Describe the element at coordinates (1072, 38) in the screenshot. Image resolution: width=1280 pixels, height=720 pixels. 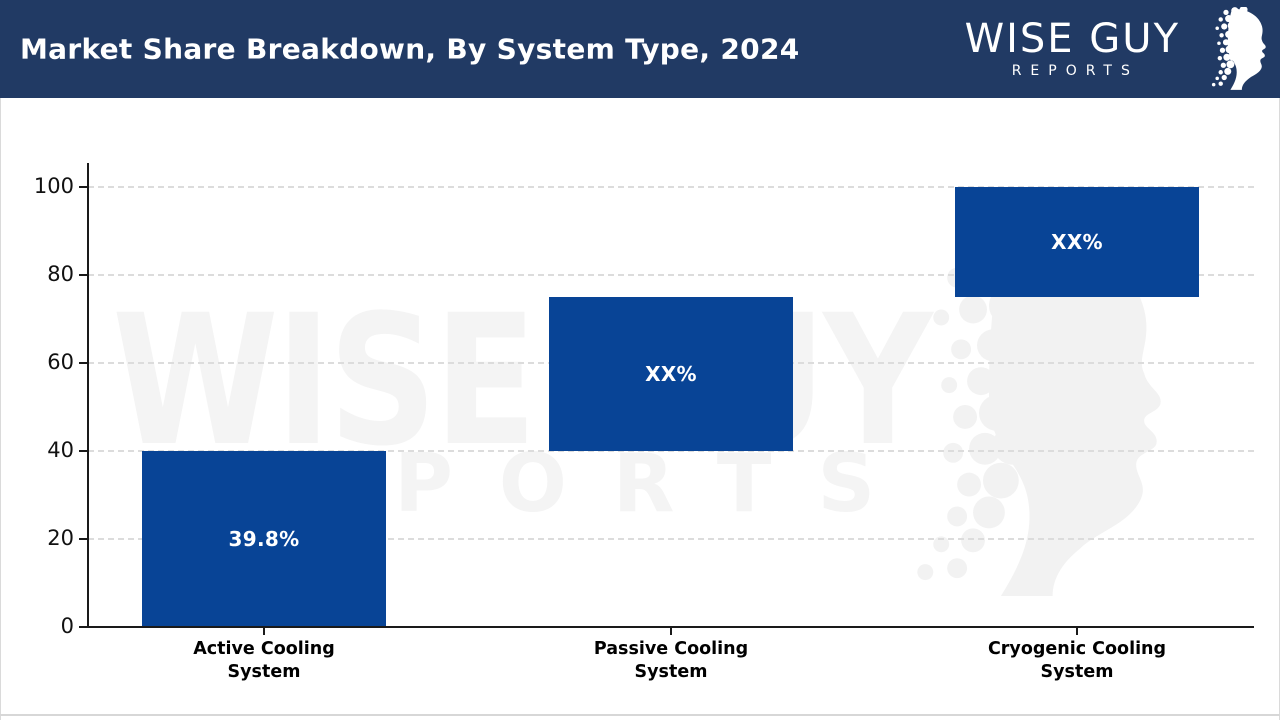
I see `logo-wordmark: WISE GUY` at that location.